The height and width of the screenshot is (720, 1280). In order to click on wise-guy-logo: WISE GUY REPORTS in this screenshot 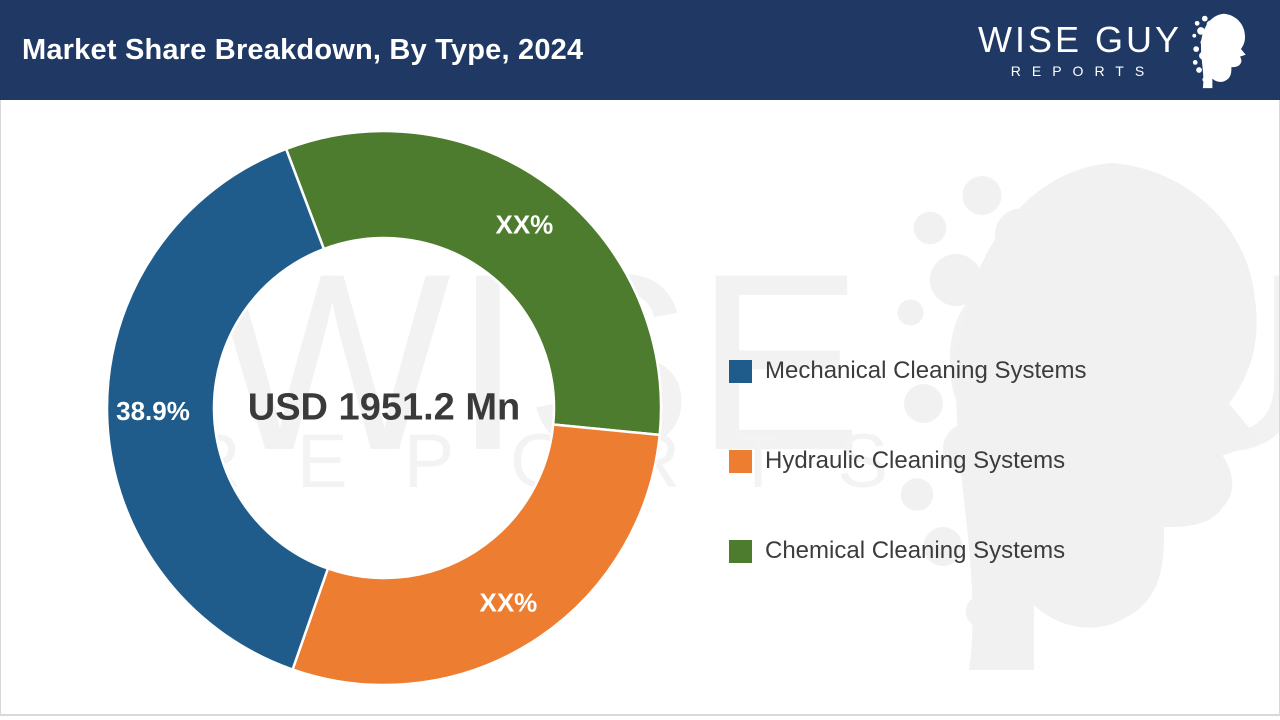, I will do `click(1115, 50)`.